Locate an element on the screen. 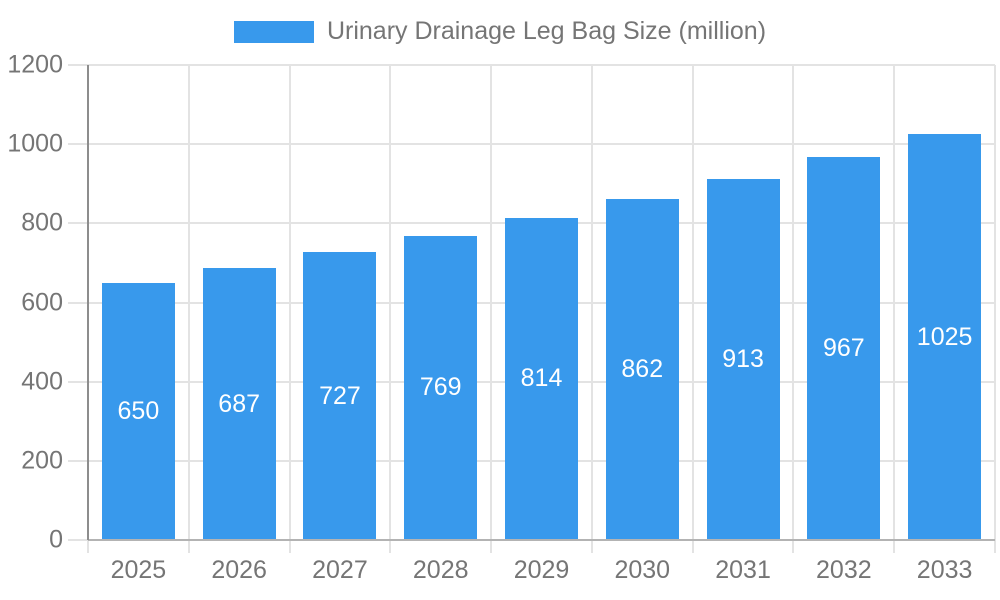  bar-2029: 814 is located at coordinates (541, 378).